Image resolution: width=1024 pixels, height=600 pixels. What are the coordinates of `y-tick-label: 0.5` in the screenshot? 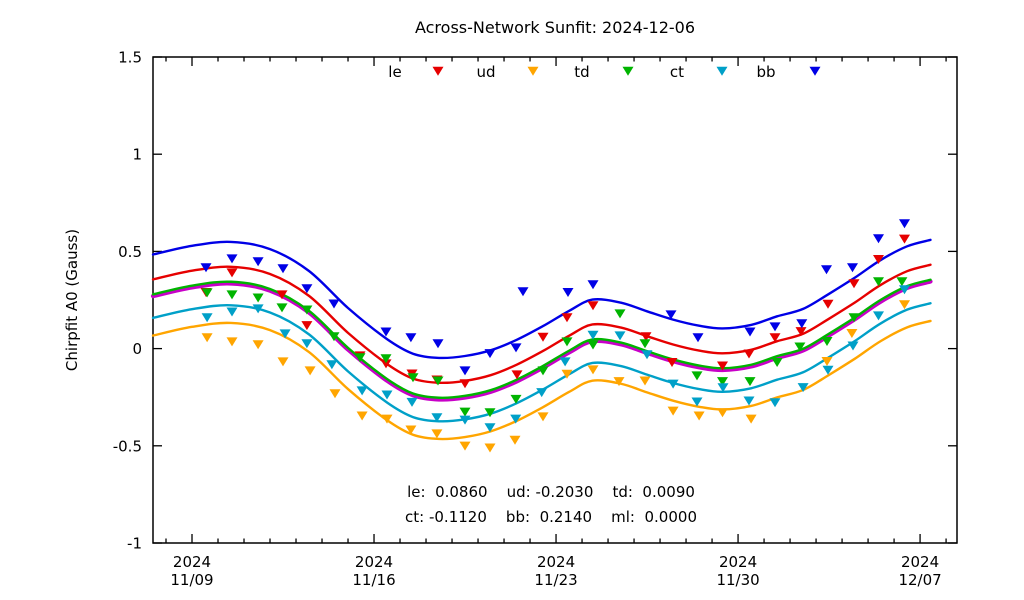 It's located at (130, 252).